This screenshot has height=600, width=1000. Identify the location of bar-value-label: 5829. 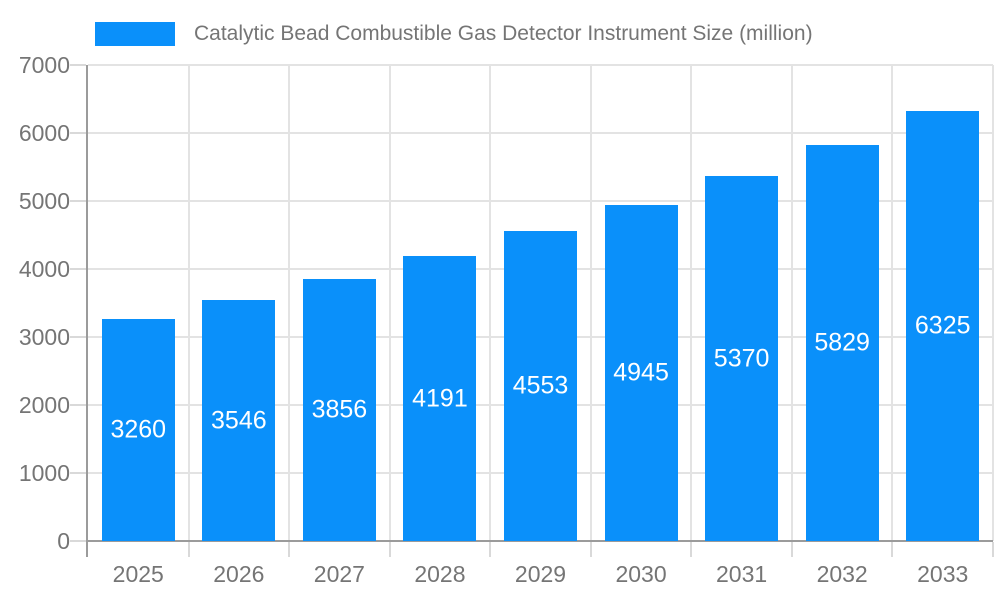
(842, 342).